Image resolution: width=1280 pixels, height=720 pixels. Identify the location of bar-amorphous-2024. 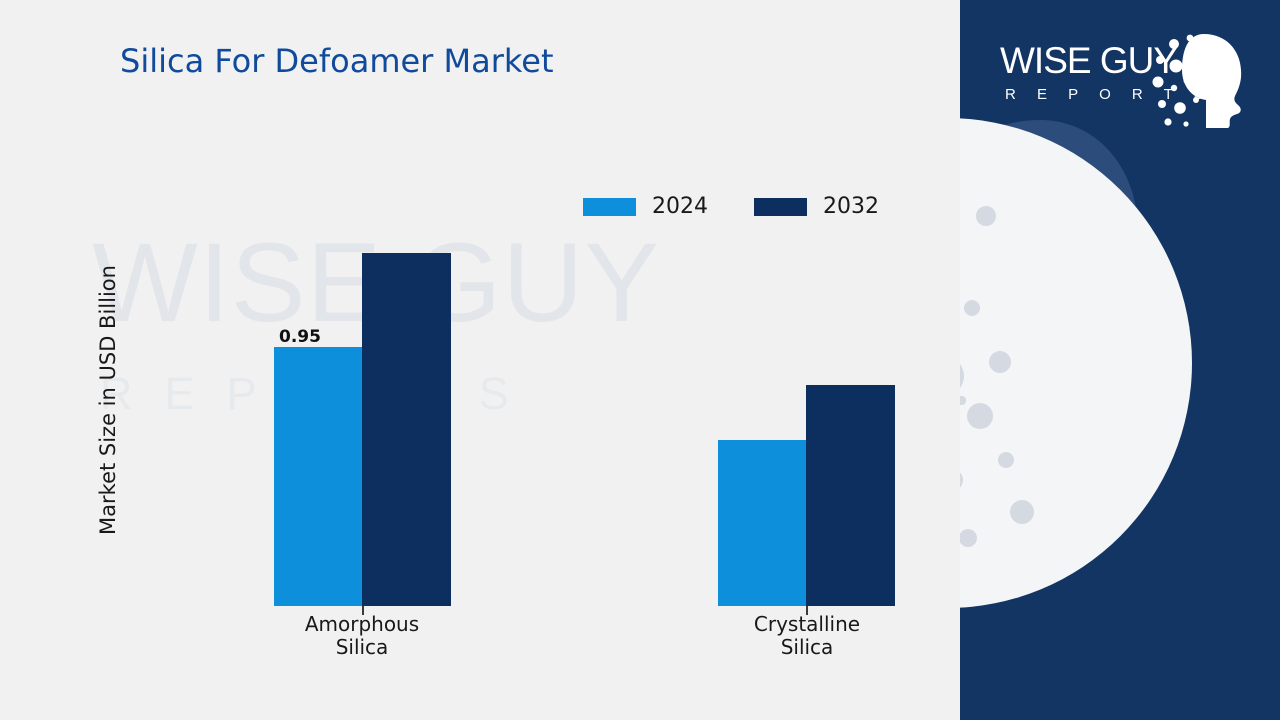
(318, 476).